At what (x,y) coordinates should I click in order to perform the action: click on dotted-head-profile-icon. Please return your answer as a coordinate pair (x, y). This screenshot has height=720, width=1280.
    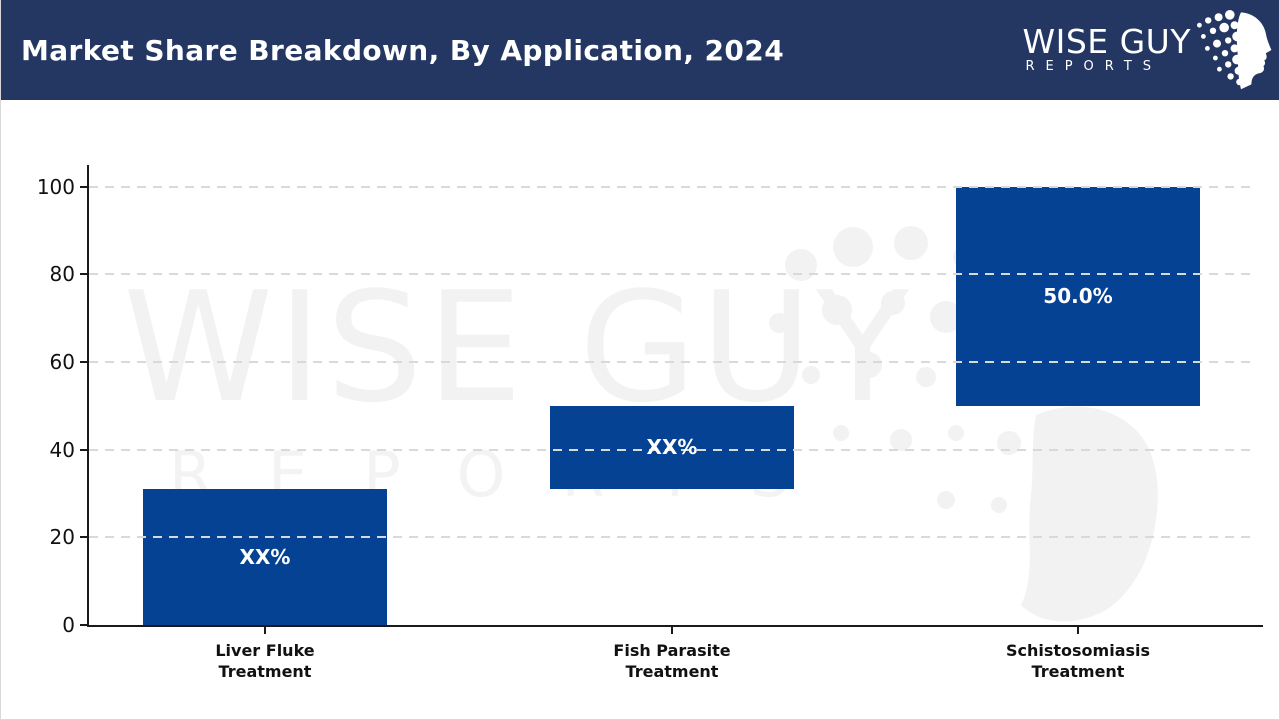
    Looking at the image, I should click on (1234, 50).